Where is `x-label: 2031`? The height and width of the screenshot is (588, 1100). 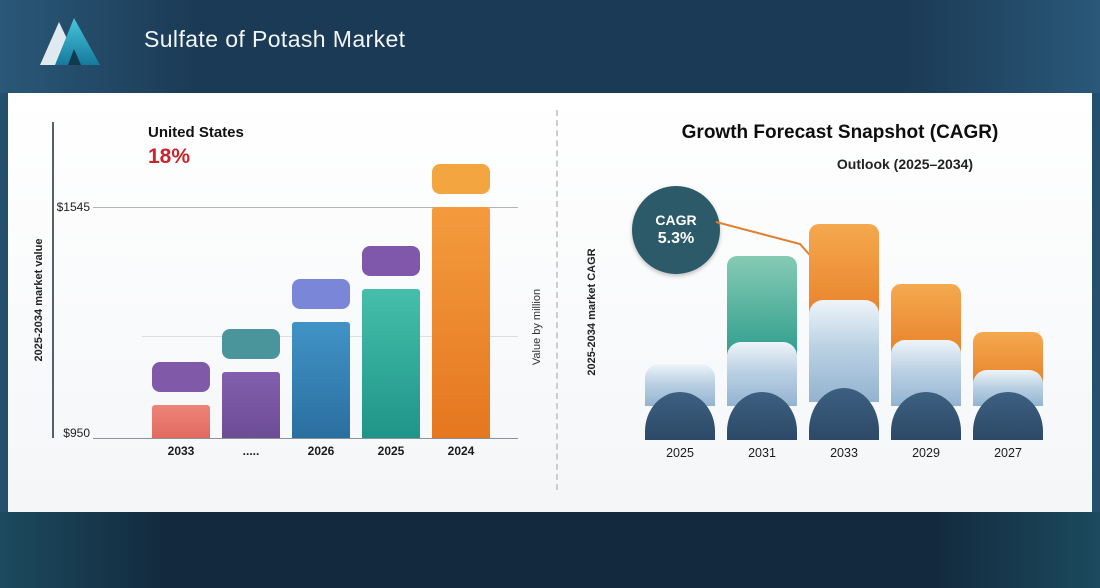
x-label: 2031 is located at coordinates (762, 453).